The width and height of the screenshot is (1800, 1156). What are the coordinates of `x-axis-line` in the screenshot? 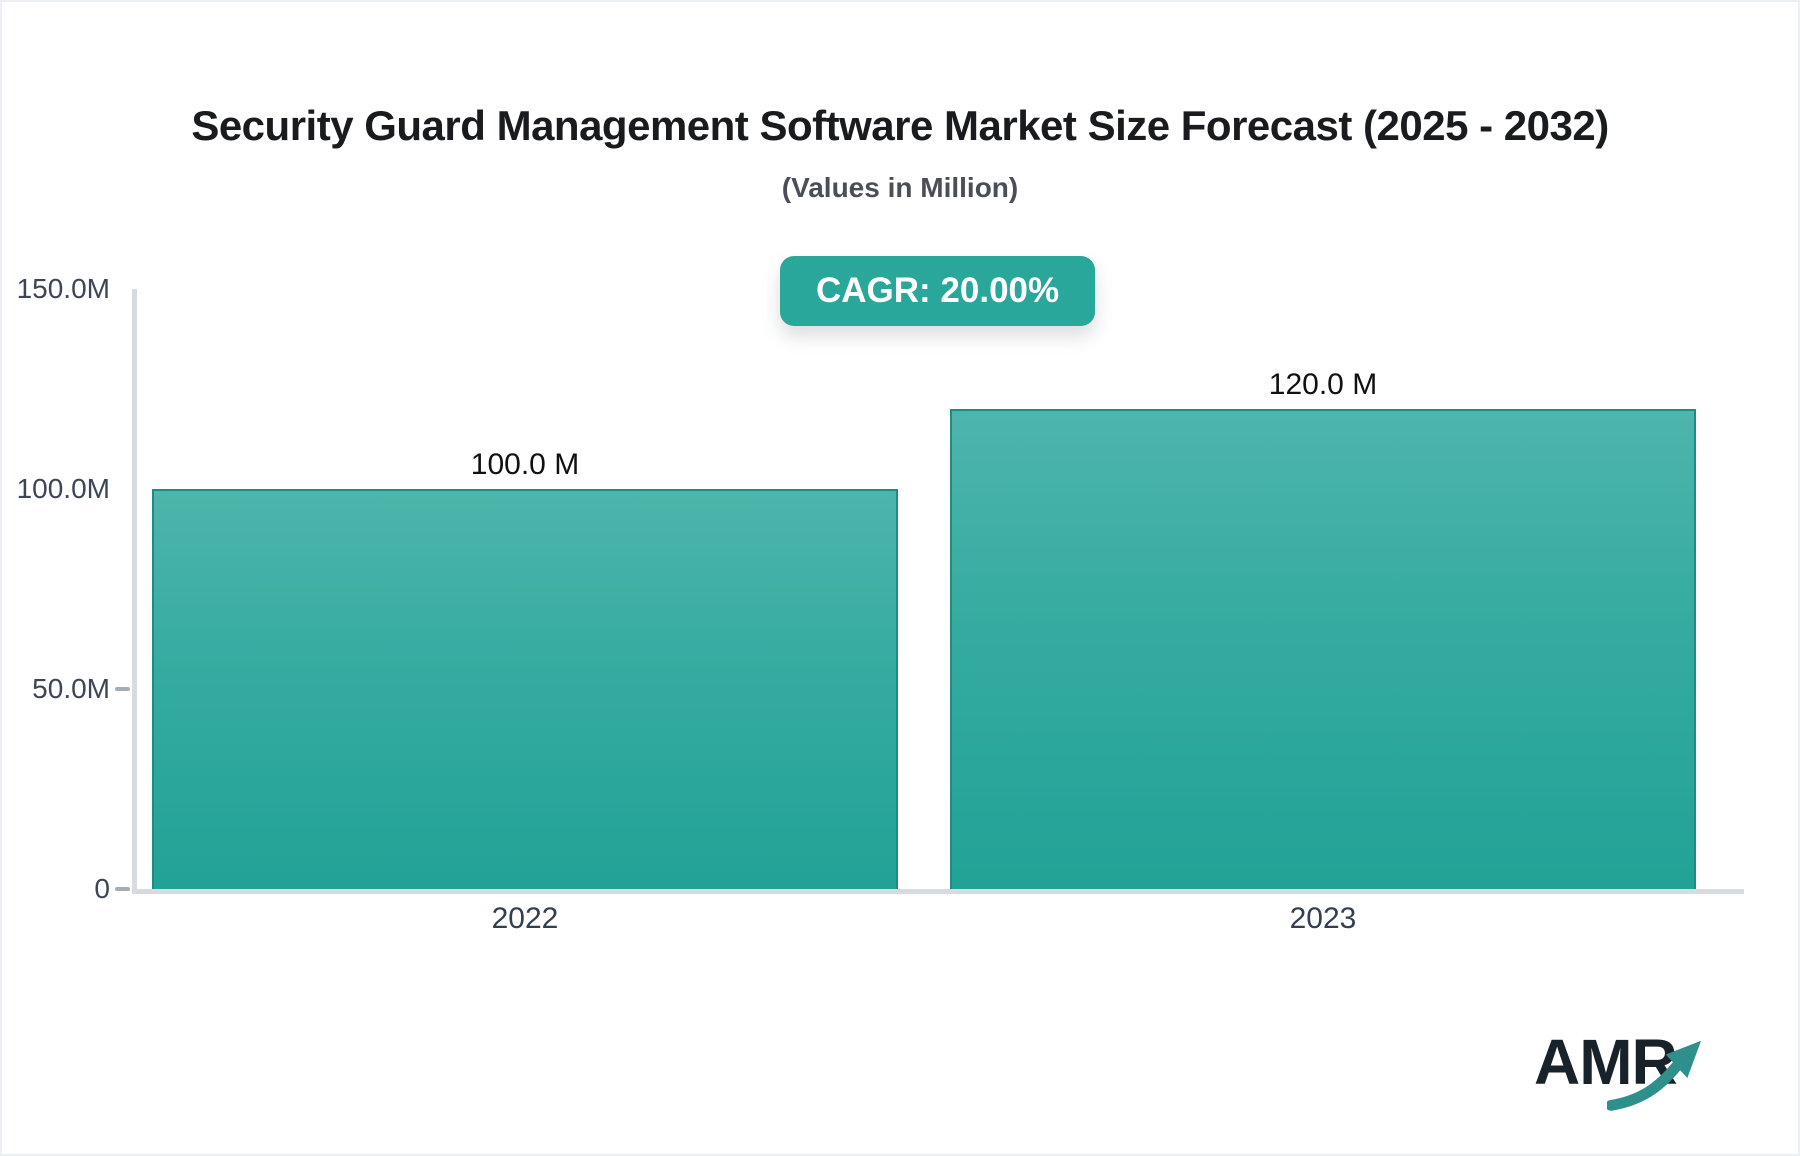 It's located at (938, 891).